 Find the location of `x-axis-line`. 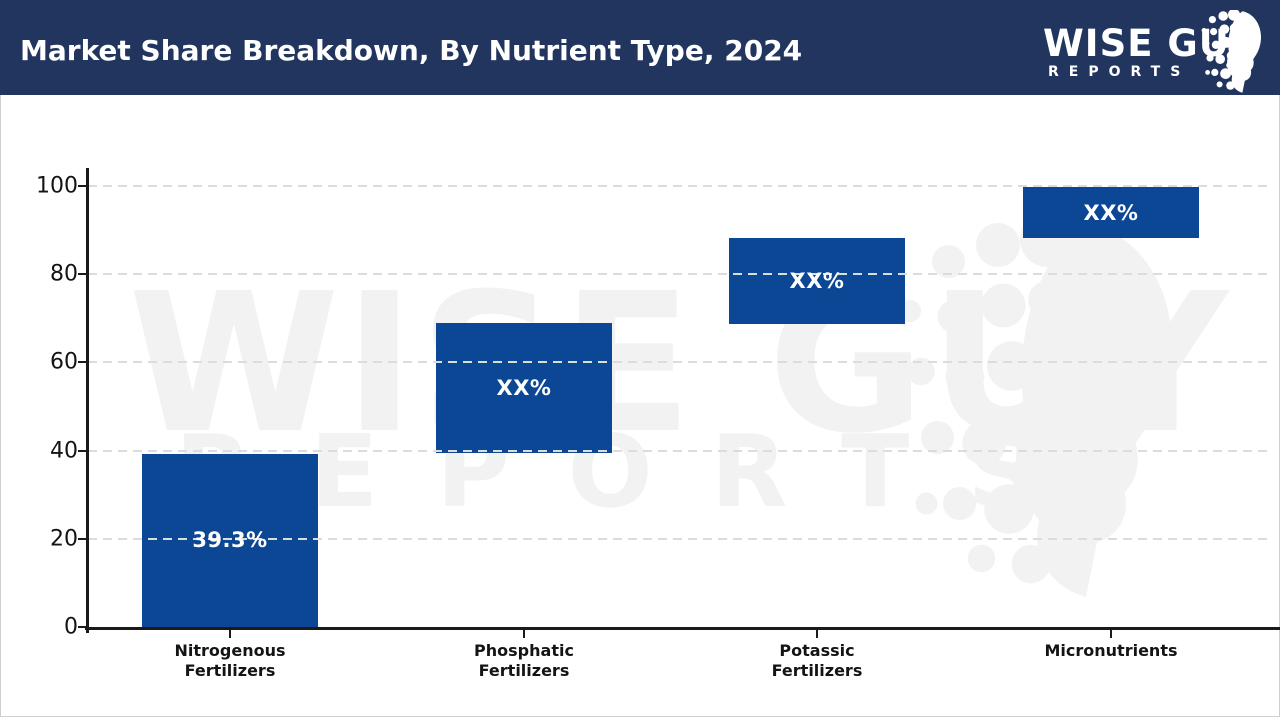

x-axis-line is located at coordinates (682, 628).